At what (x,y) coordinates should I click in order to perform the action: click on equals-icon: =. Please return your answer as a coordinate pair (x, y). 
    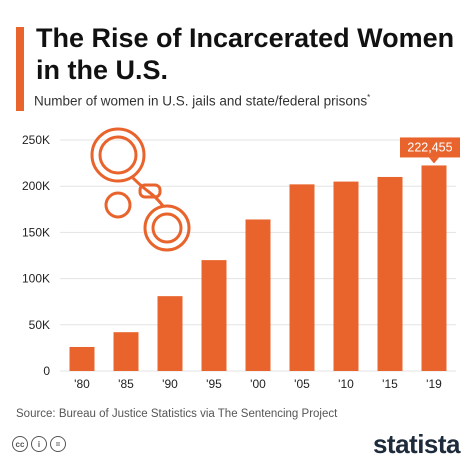
    Looking at the image, I should click on (58, 444).